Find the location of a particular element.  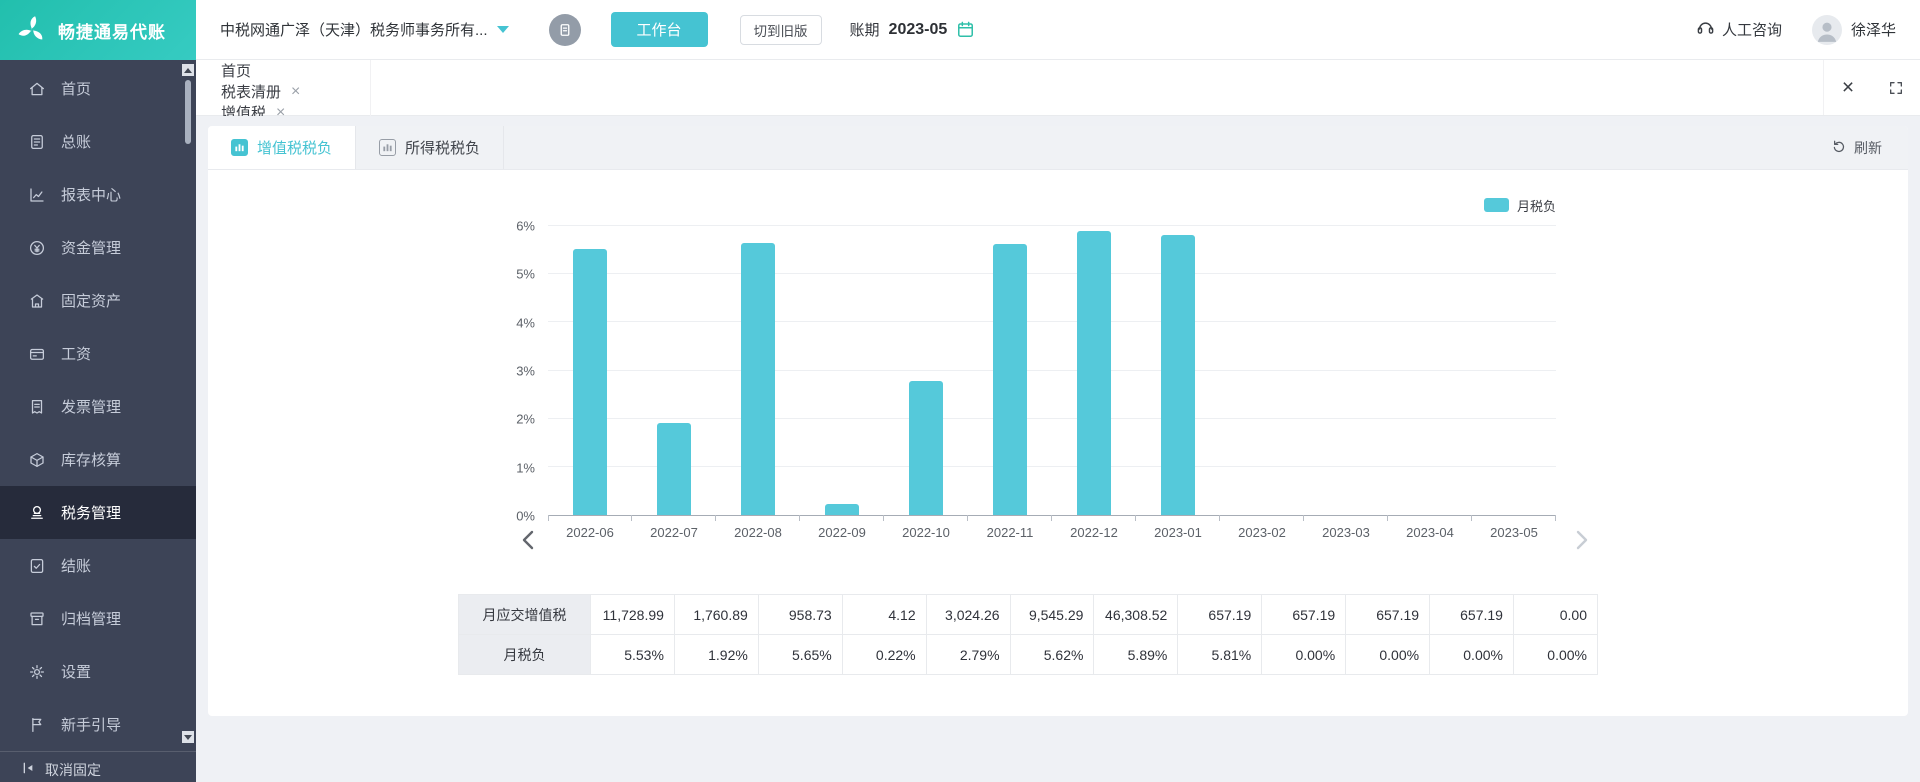

salary-icon is located at coordinates (37, 354).